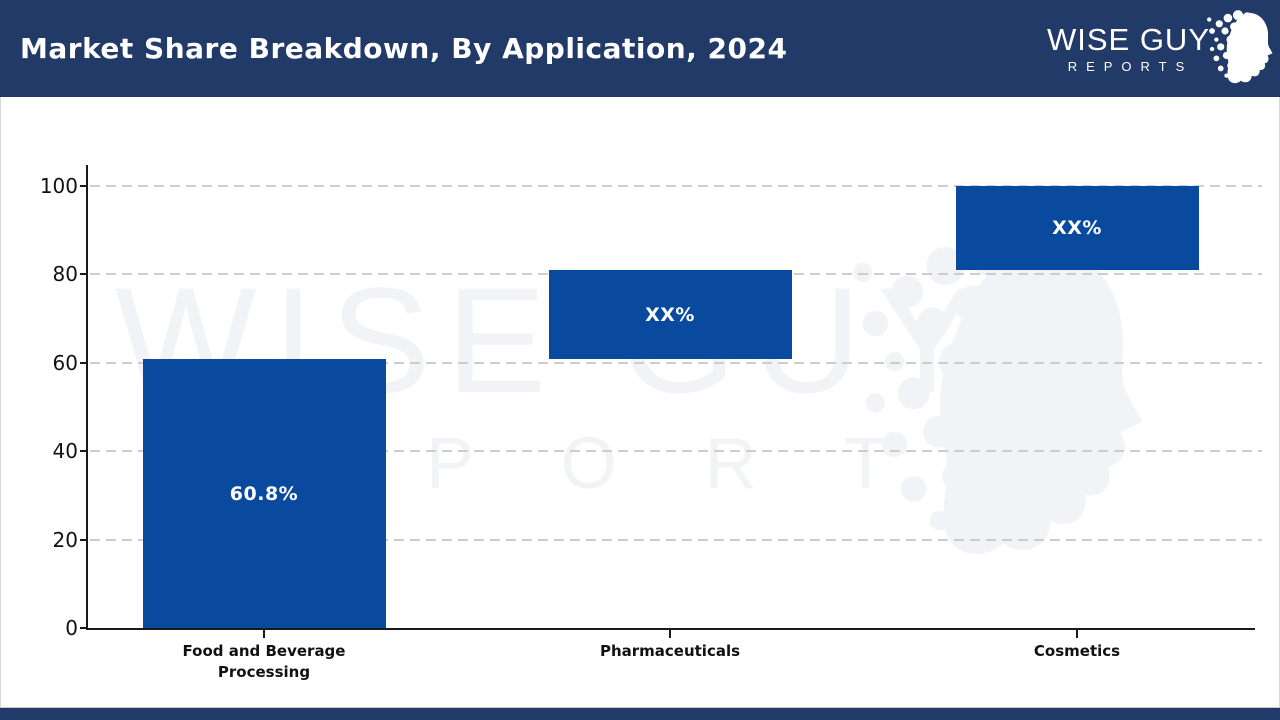 The image size is (1280, 720). Describe the element at coordinates (65, 362) in the screenshot. I see `y-tick-label: 60` at that location.